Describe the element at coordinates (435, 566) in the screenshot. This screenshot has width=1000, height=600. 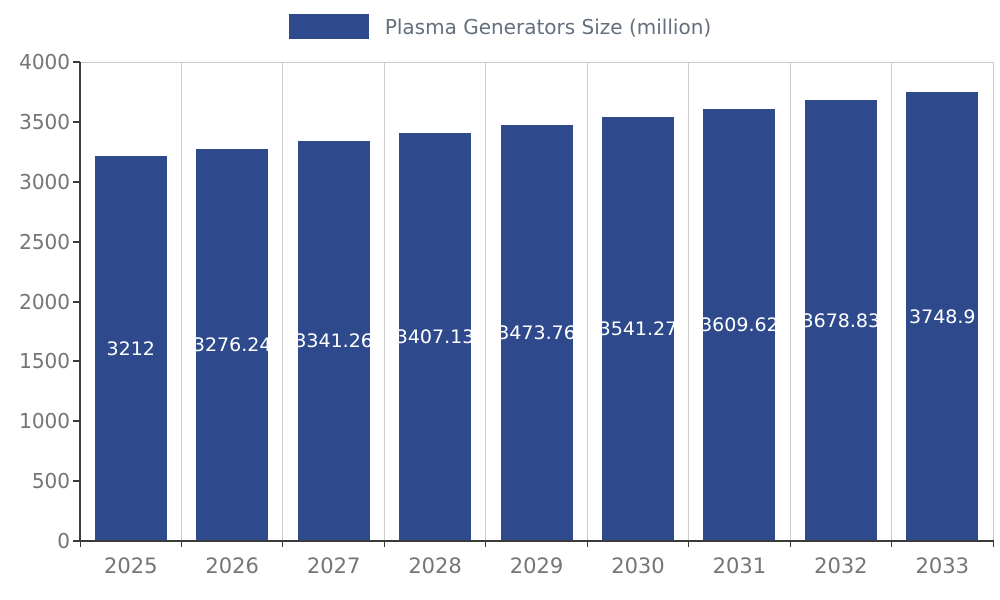
I see `x-tick-label: 2028` at that location.